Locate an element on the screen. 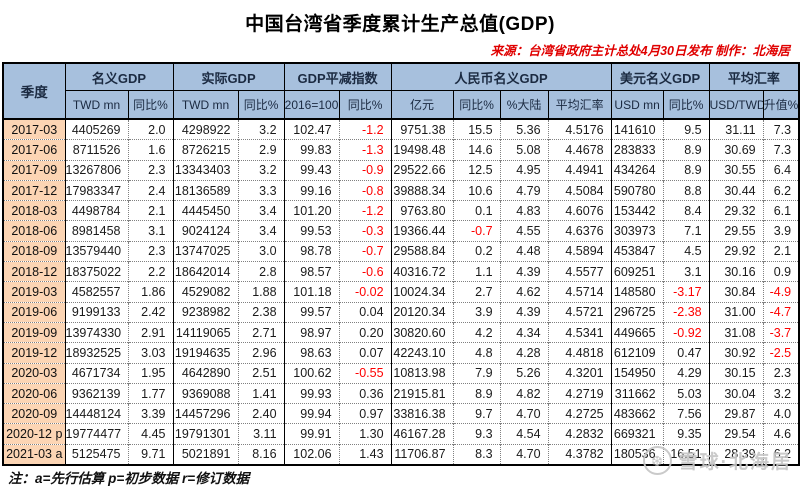  value-cell: 4.48 is located at coordinates (524, 251).